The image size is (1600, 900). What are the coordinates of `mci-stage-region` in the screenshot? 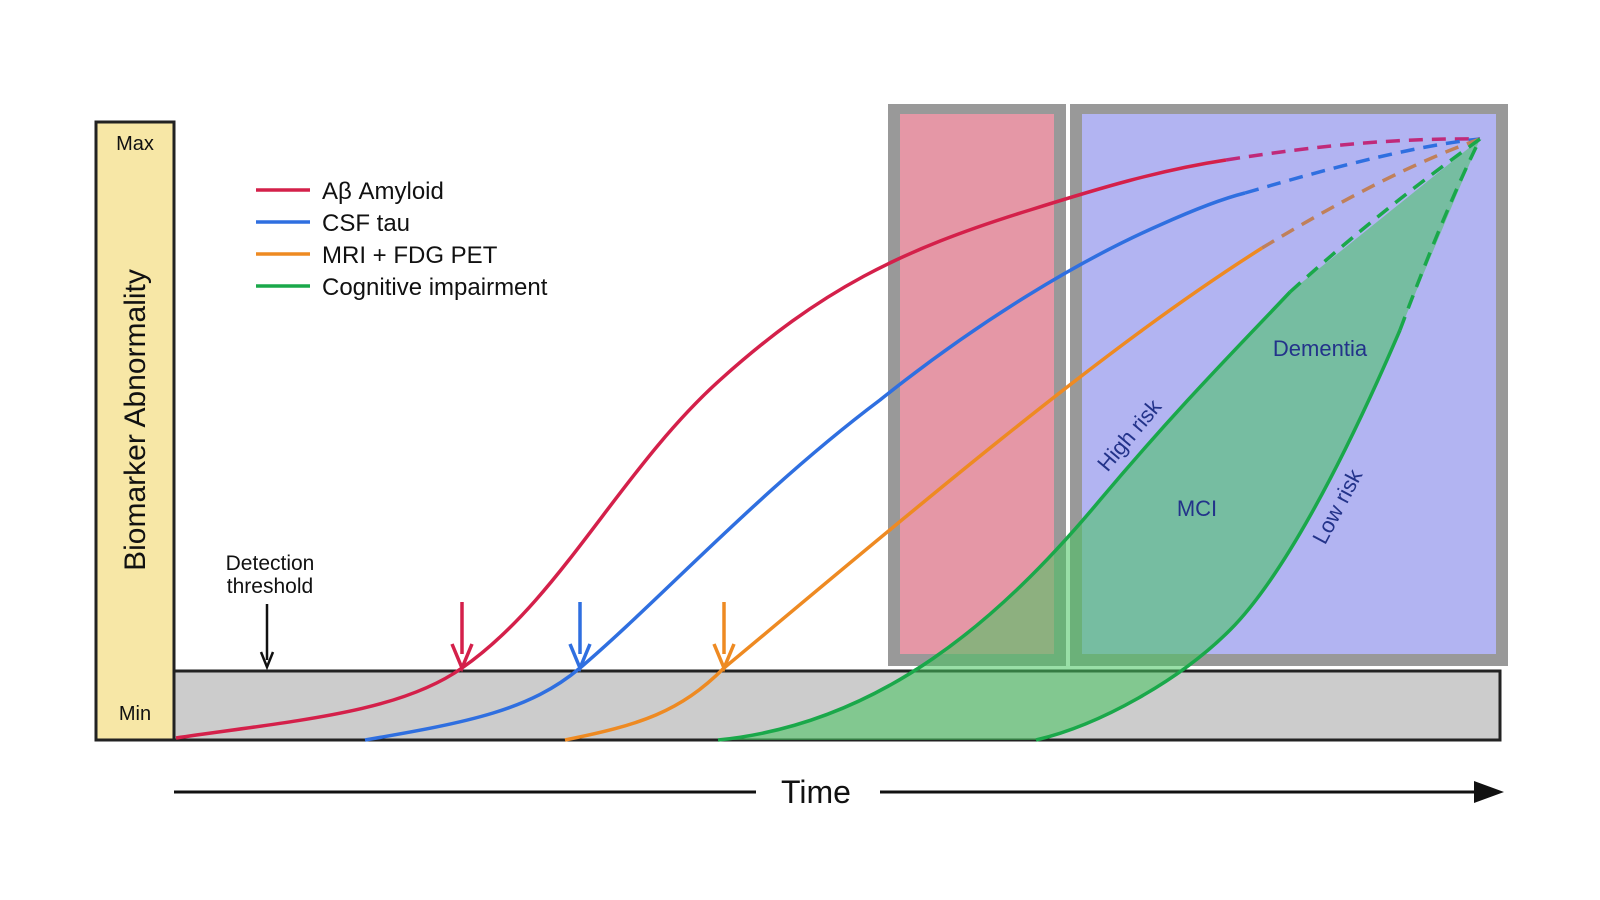 It's located at (977, 384).